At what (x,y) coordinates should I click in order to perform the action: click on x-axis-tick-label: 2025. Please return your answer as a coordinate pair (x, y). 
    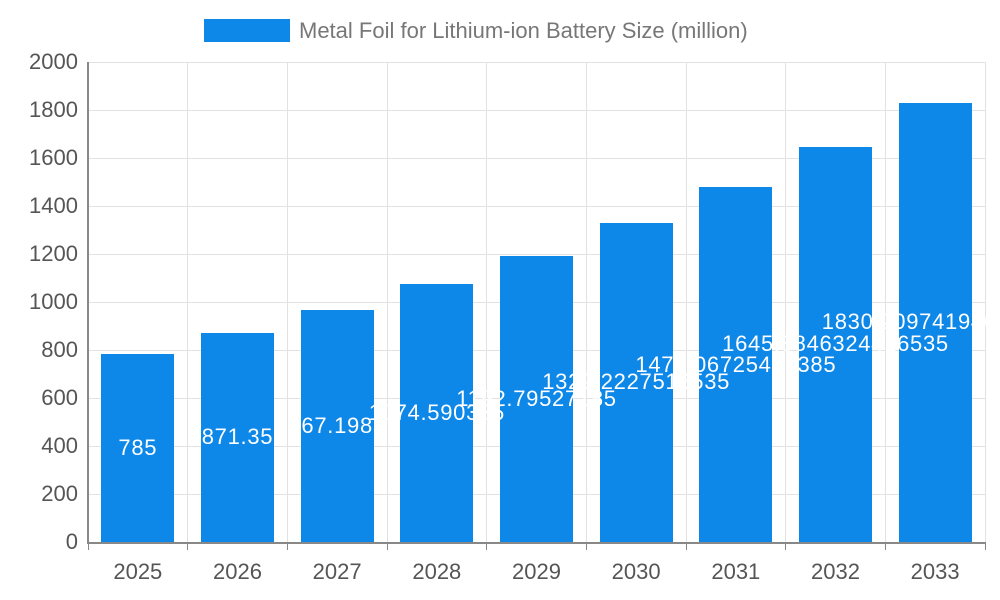
    Looking at the image, I should click on (138, 571).